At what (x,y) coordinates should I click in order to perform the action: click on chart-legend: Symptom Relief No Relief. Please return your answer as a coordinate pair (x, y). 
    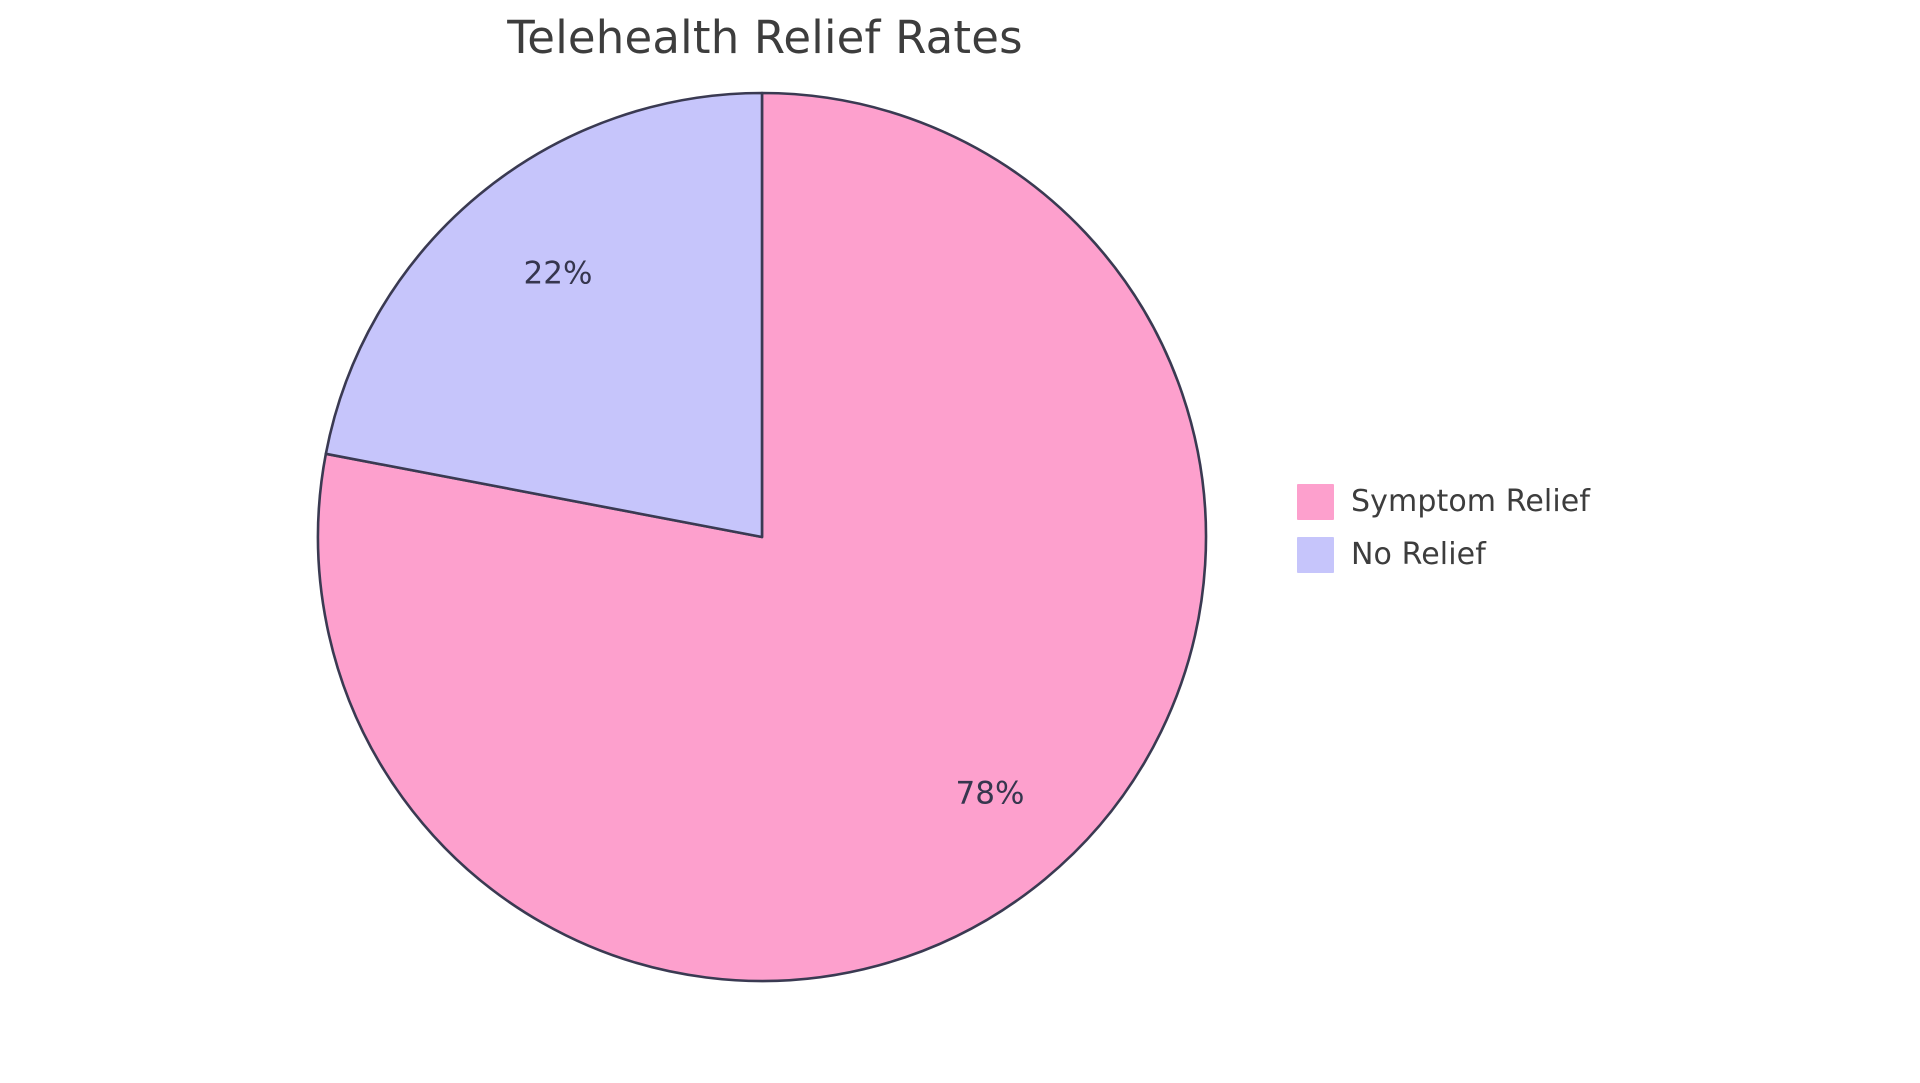
    Looking at the image, I should click on (1443, 528).